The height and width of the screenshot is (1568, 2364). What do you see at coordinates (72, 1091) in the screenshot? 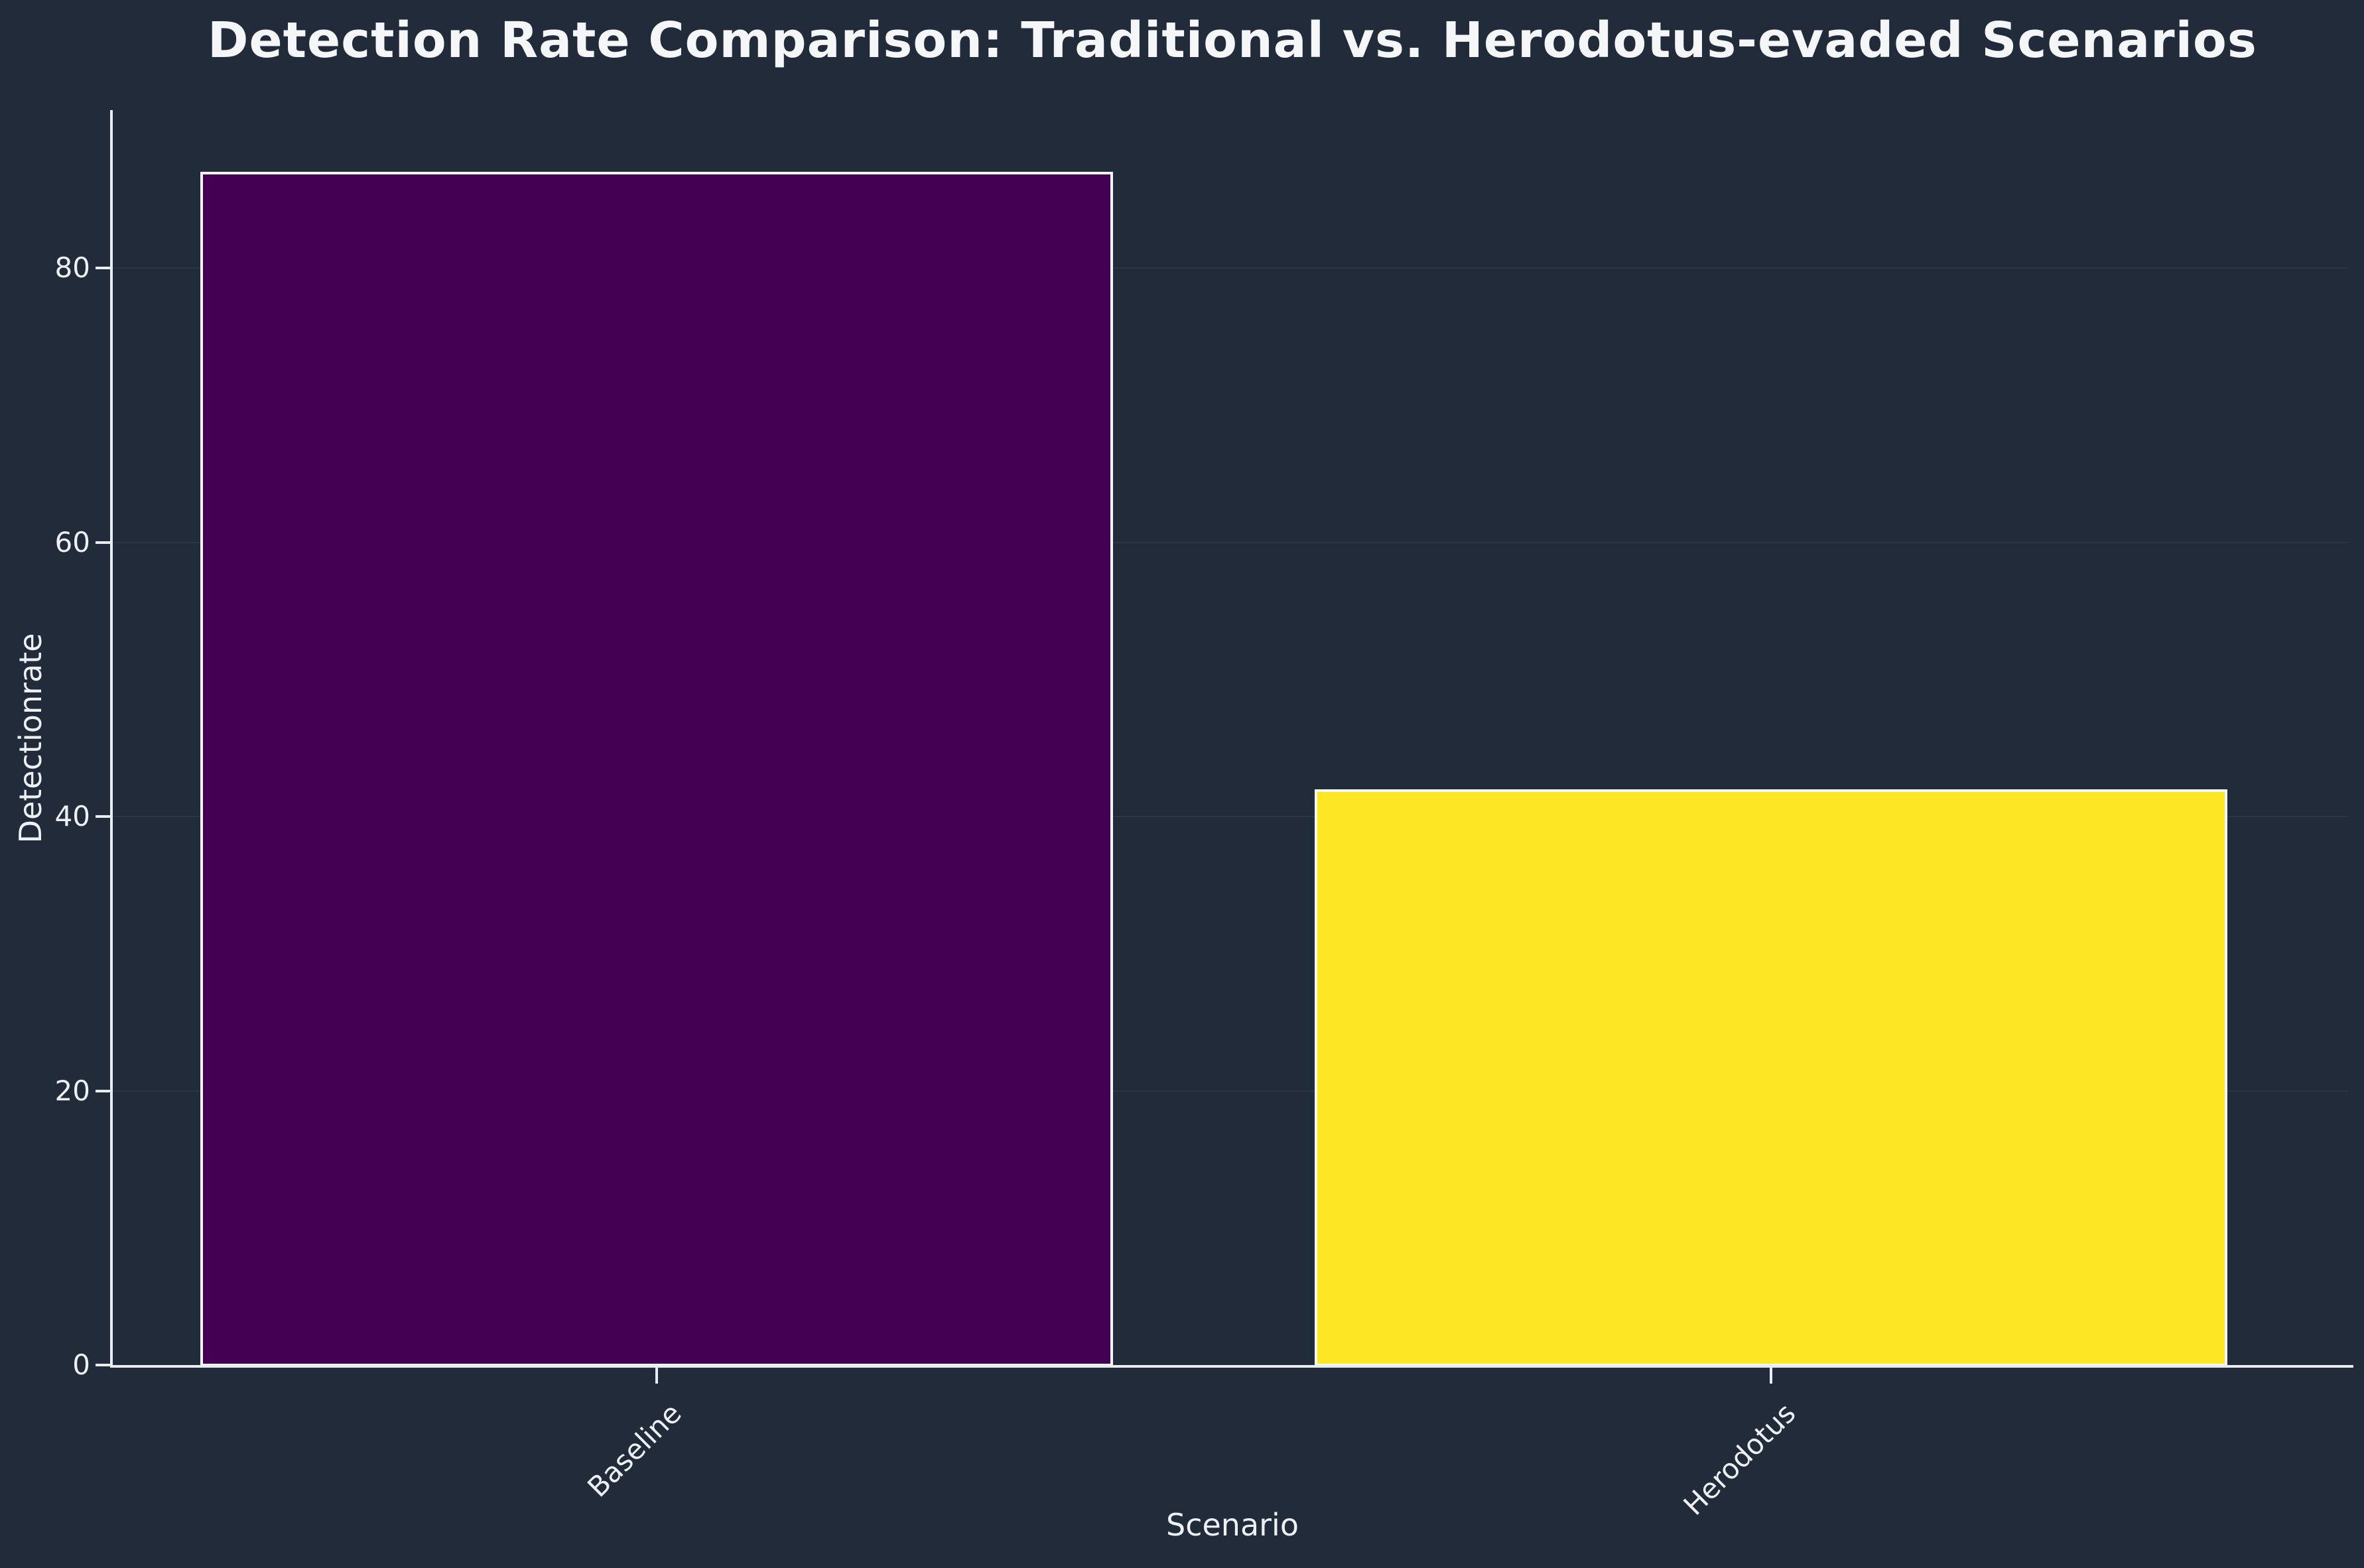
I see `y-tick-label-20: 20` at bounding box center [72, 1091].